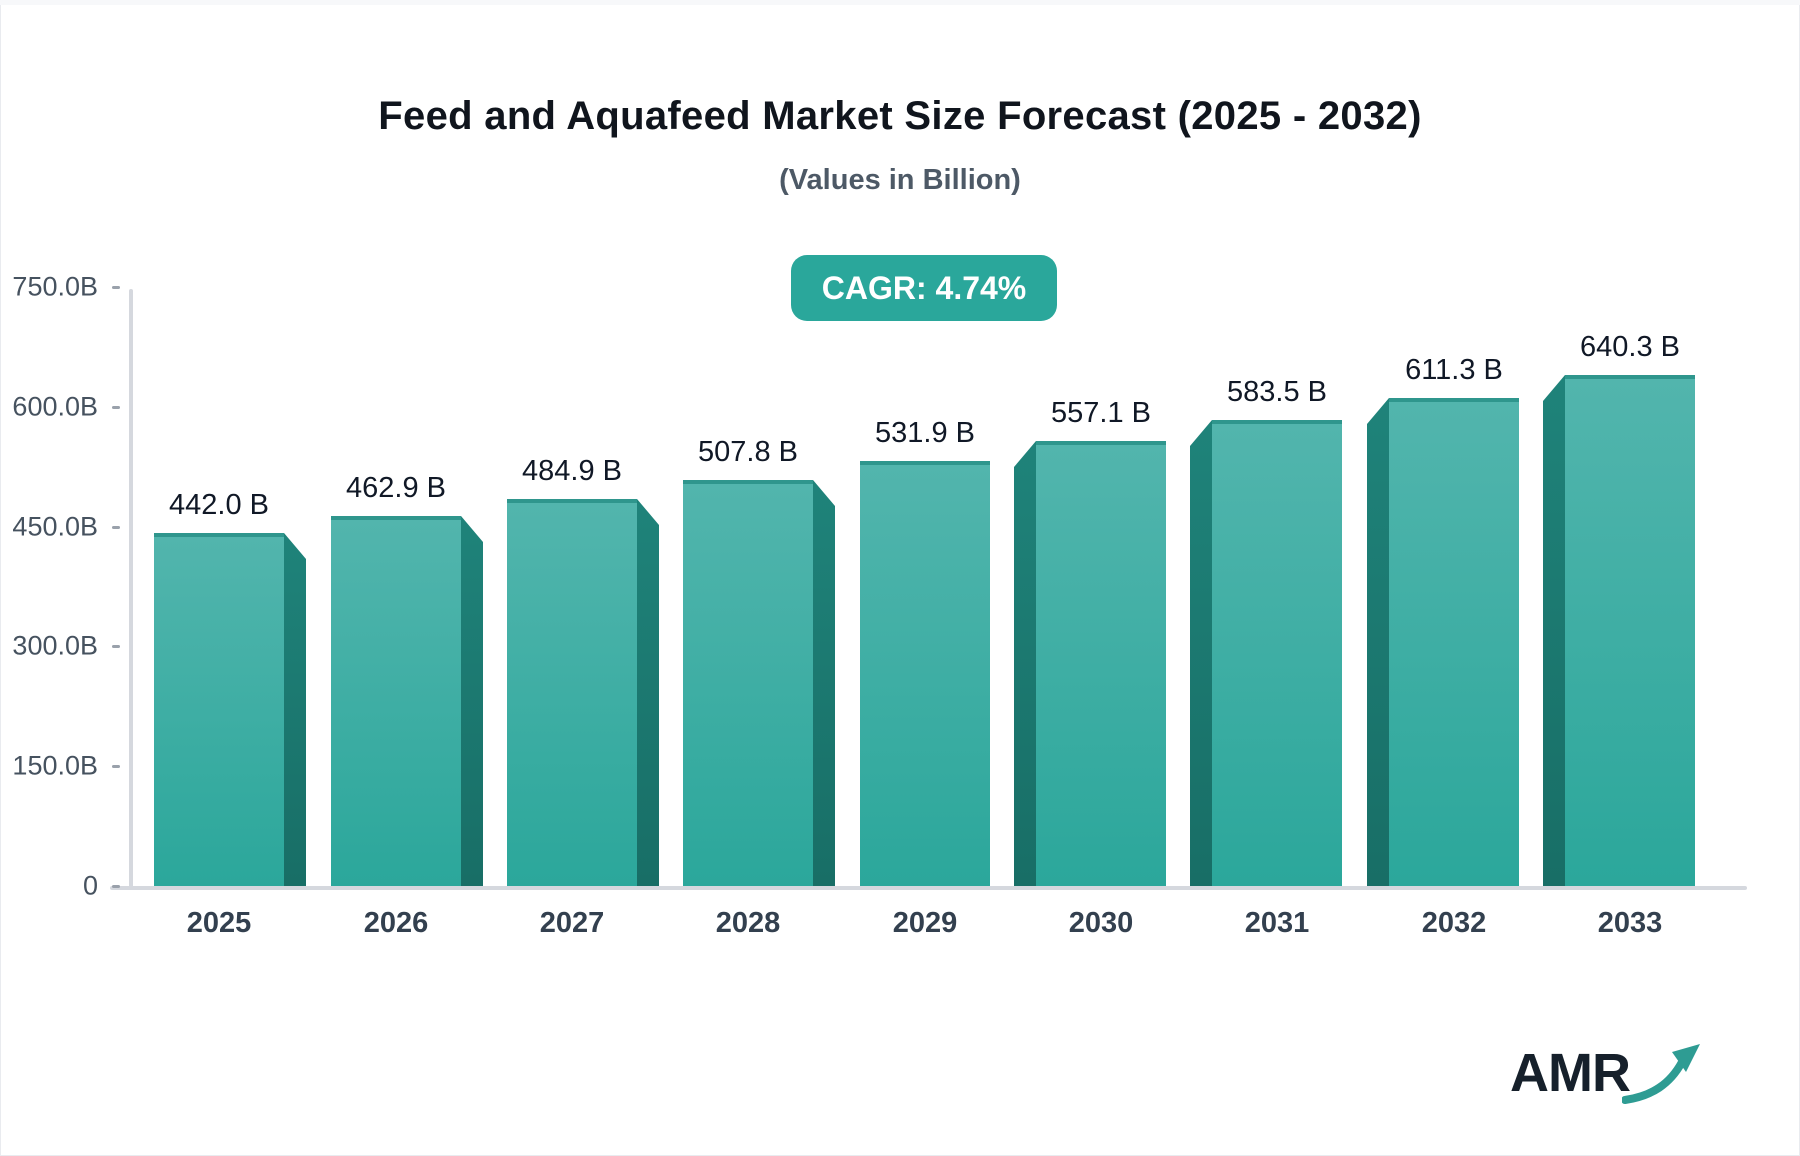  What do you see at coordinates (1570, 1073) in the screenshot?
I see `brand-logo-text: AMR` at bounding box center [1570, 1073].